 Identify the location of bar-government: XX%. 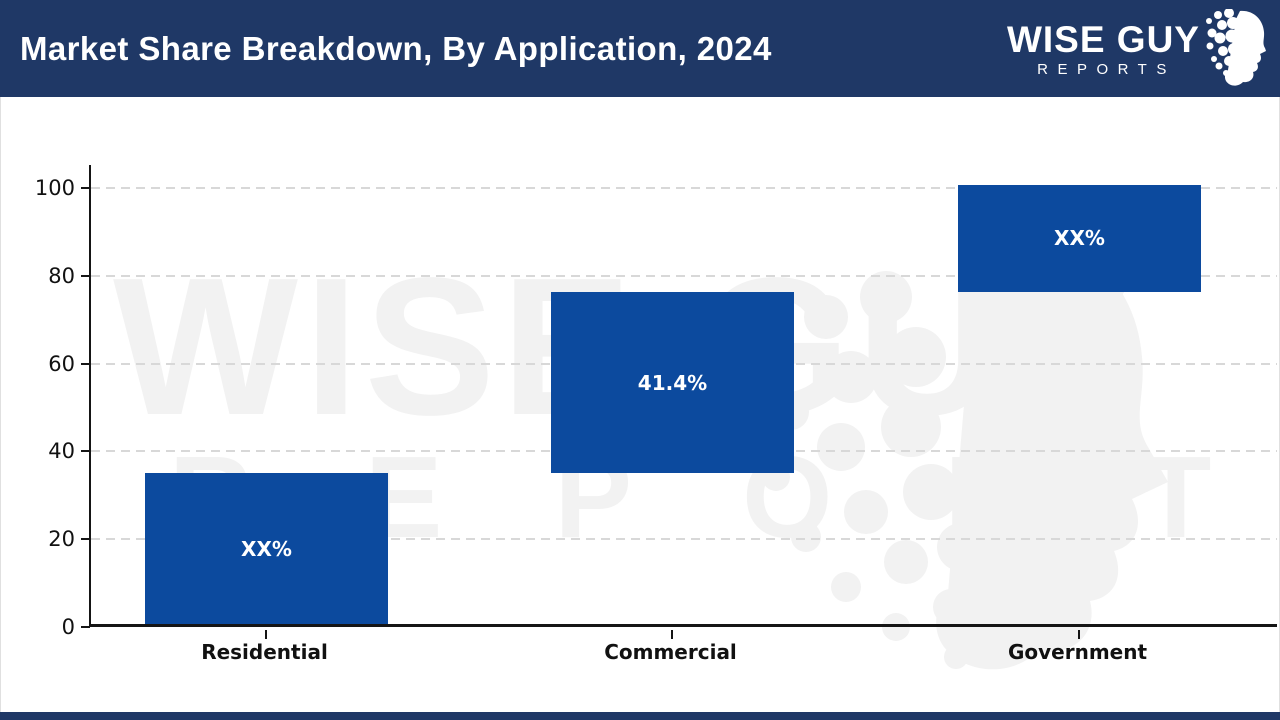
(1079, 238).